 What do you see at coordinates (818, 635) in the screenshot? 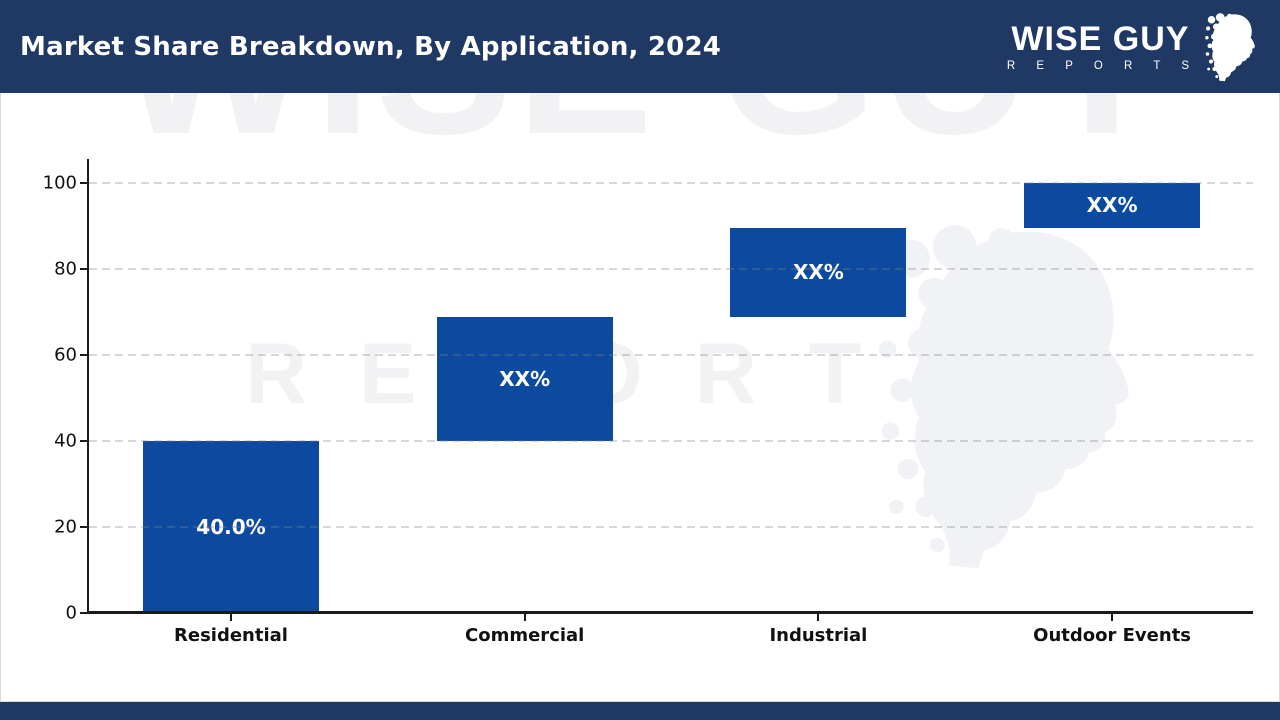
I see `category-label-2: Industrial` at bounding box center [818, 635].